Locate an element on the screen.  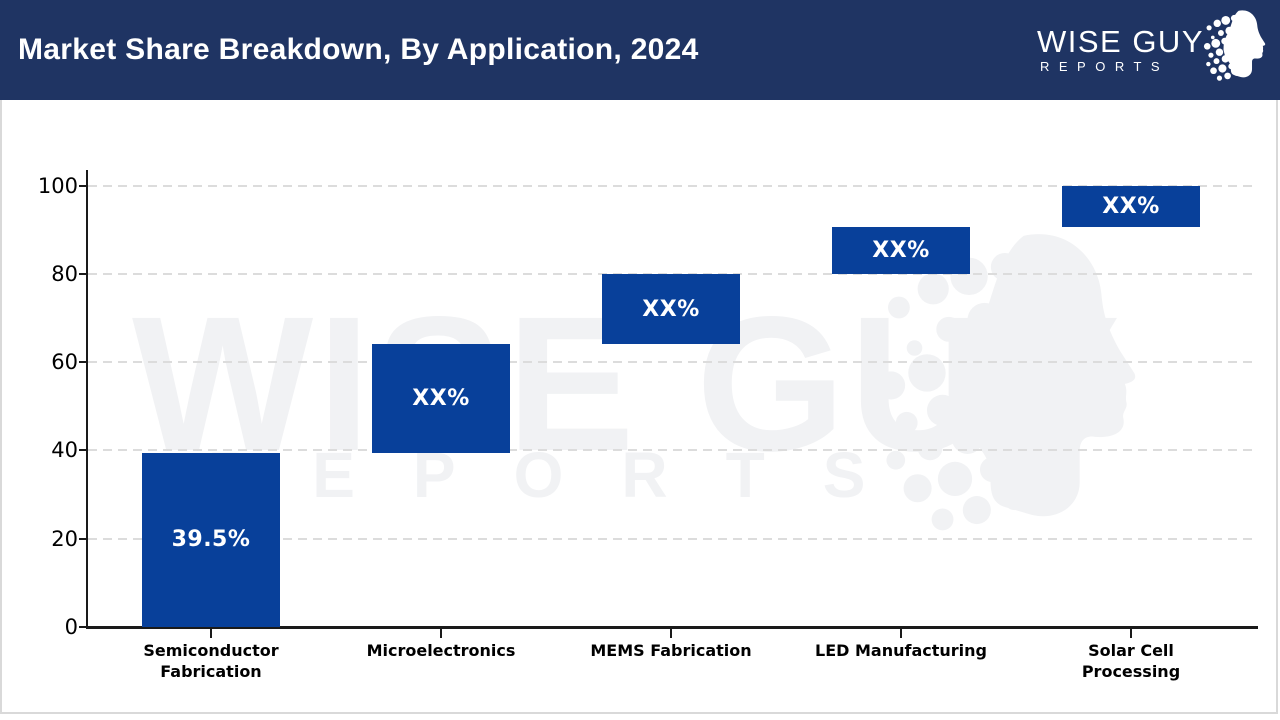
bar-segment-5: XX% is located at coordinates (1131, 206).